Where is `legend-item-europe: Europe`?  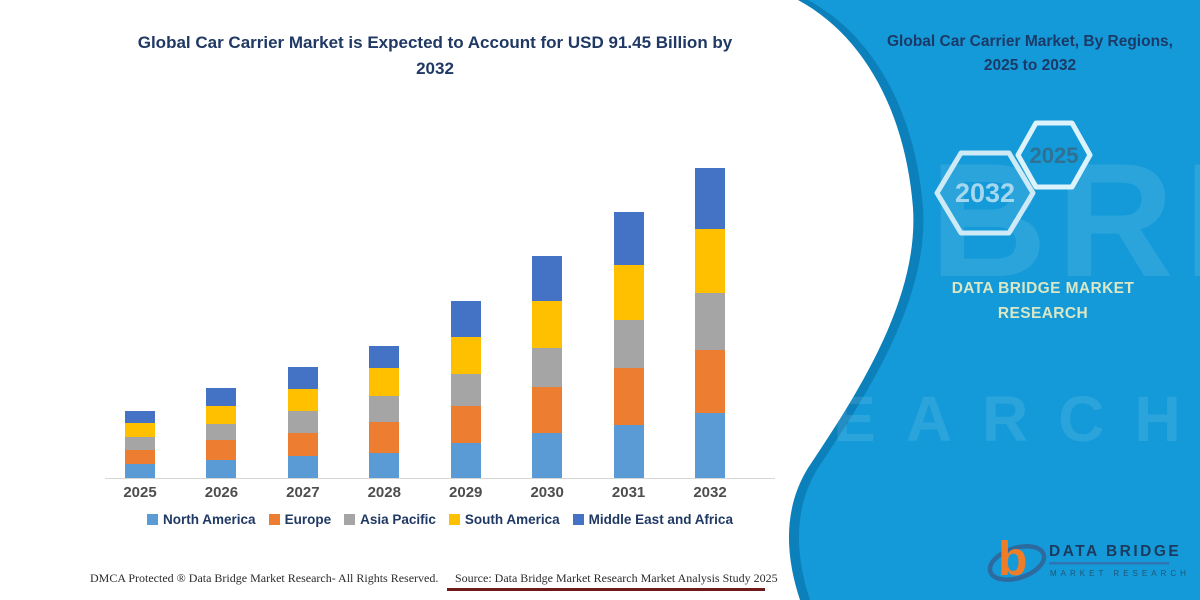
legend-item-europe: Europe is located at coordinates (300, 519).